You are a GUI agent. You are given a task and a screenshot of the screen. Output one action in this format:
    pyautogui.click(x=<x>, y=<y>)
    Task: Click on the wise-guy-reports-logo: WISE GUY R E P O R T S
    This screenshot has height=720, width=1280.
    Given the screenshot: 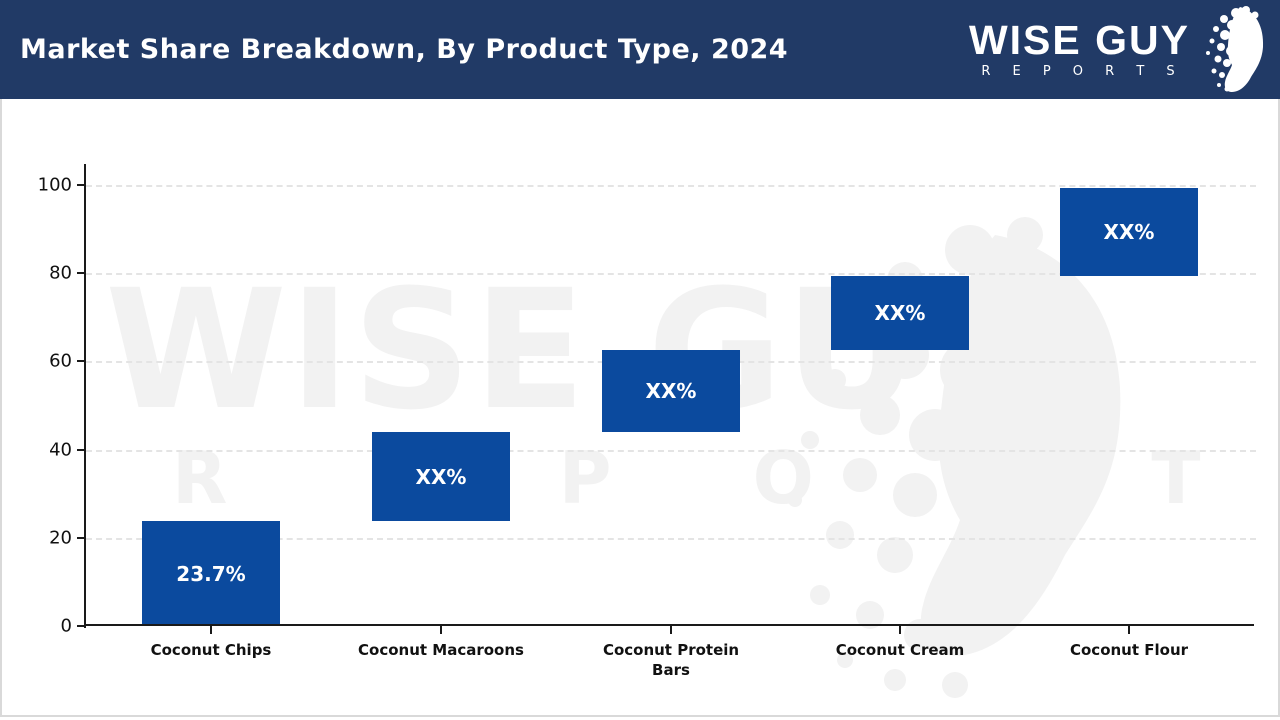 What is the action you would take?
    pyautogui.click(x=1124, y=50)
    